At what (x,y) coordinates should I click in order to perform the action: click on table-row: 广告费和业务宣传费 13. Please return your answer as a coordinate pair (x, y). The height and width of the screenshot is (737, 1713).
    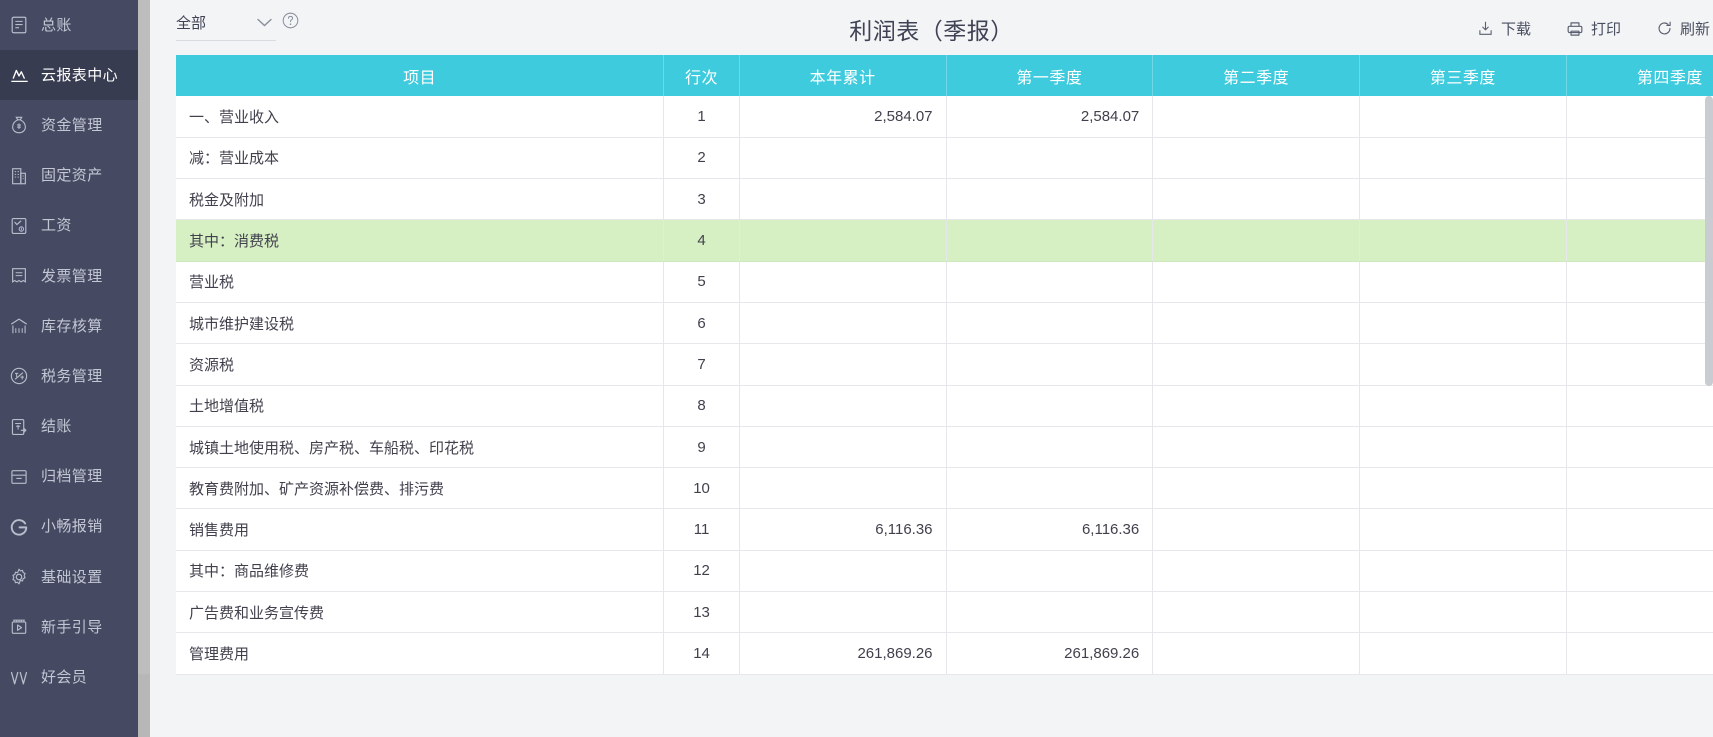
    Looking at the image, I should click on (944, 612).